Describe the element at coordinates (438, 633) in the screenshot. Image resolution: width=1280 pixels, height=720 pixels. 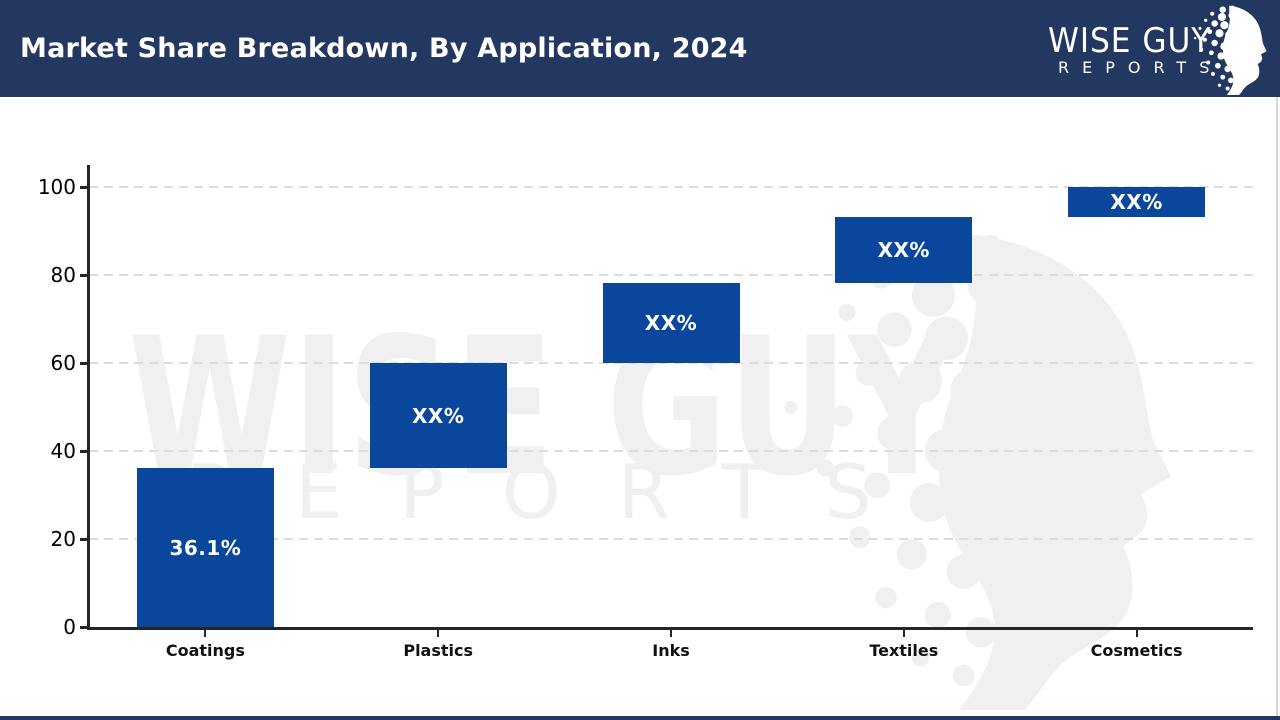
I see `x-tick-plastics` at that location.